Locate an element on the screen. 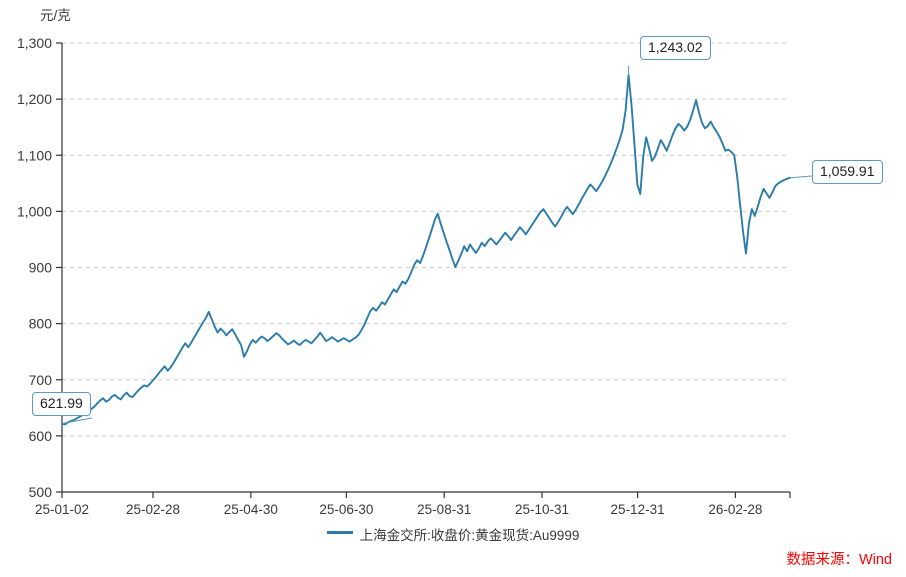 This screenshot has width=906, height=577. legend-label-au9999: 上海金交所:收盘价:黄金现货:Au9999 is located at coordinates (469, 535).